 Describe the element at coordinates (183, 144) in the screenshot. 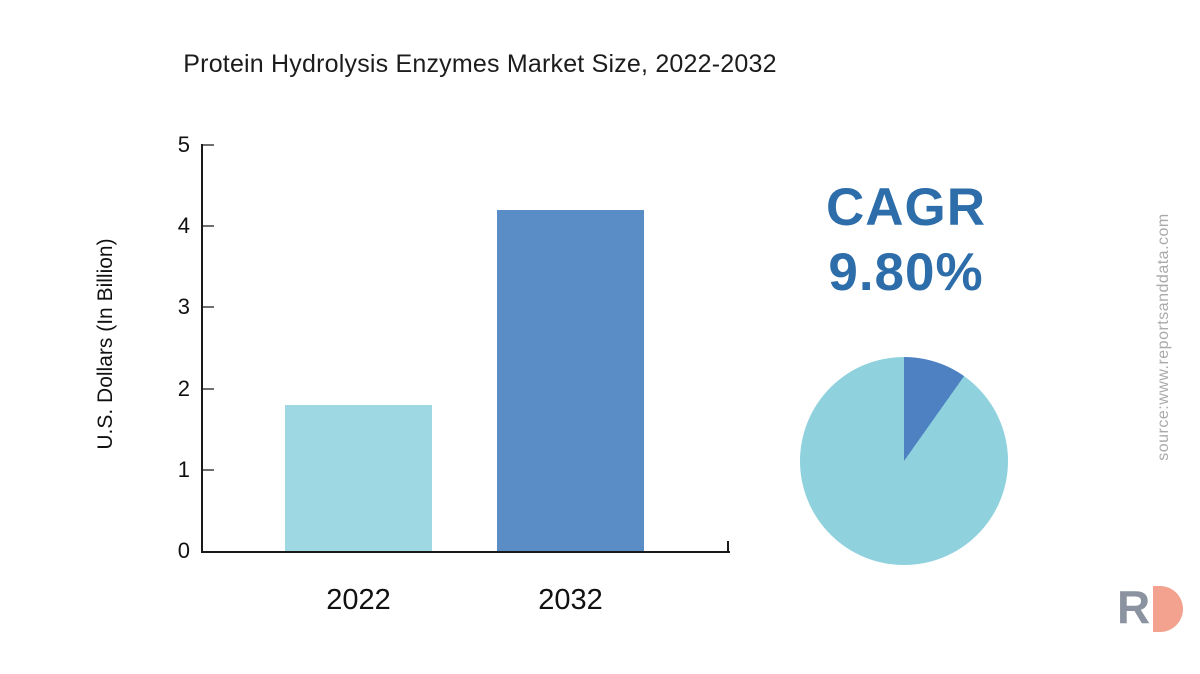

I see `y-tick-label: 5` at that location.